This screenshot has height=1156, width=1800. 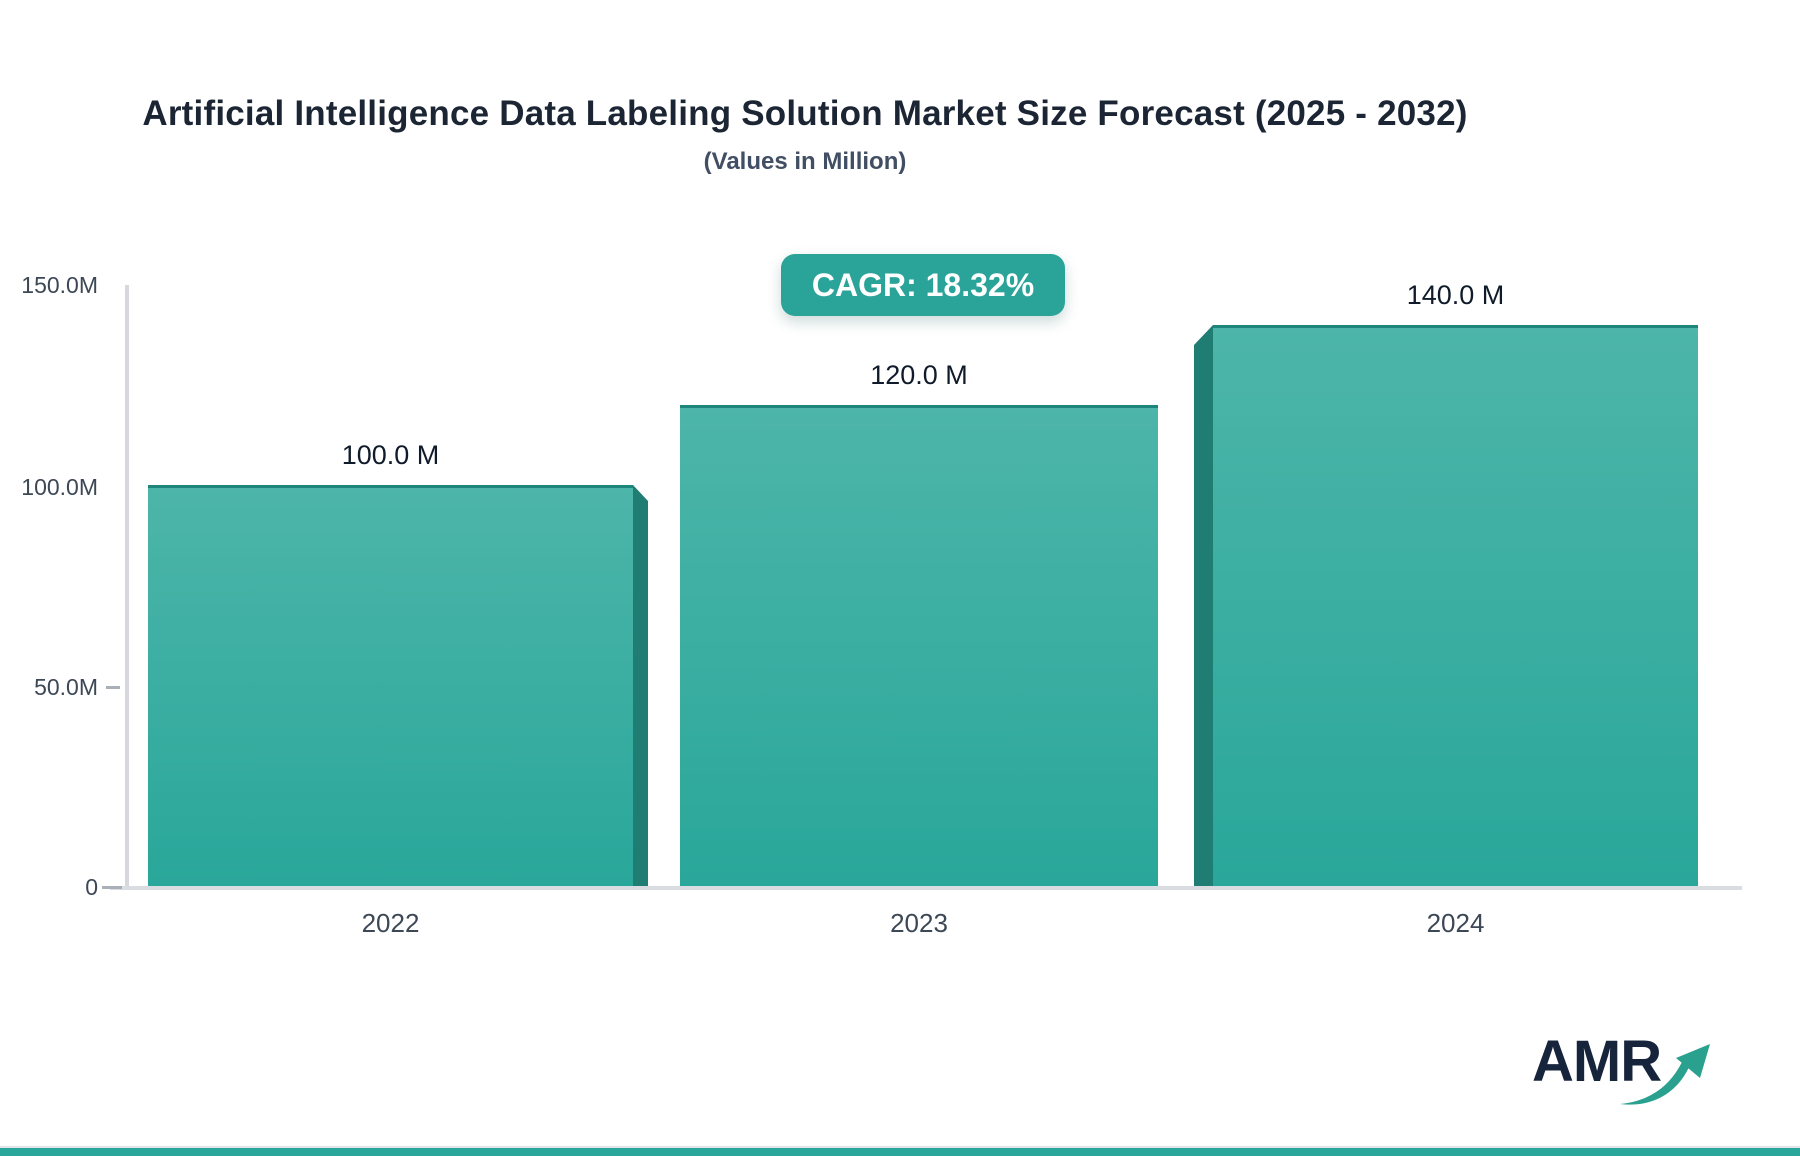 What do you see at coordinates (390, 685) in the screenshot?
I see `bar-2022` at bounding box center [390, 685].